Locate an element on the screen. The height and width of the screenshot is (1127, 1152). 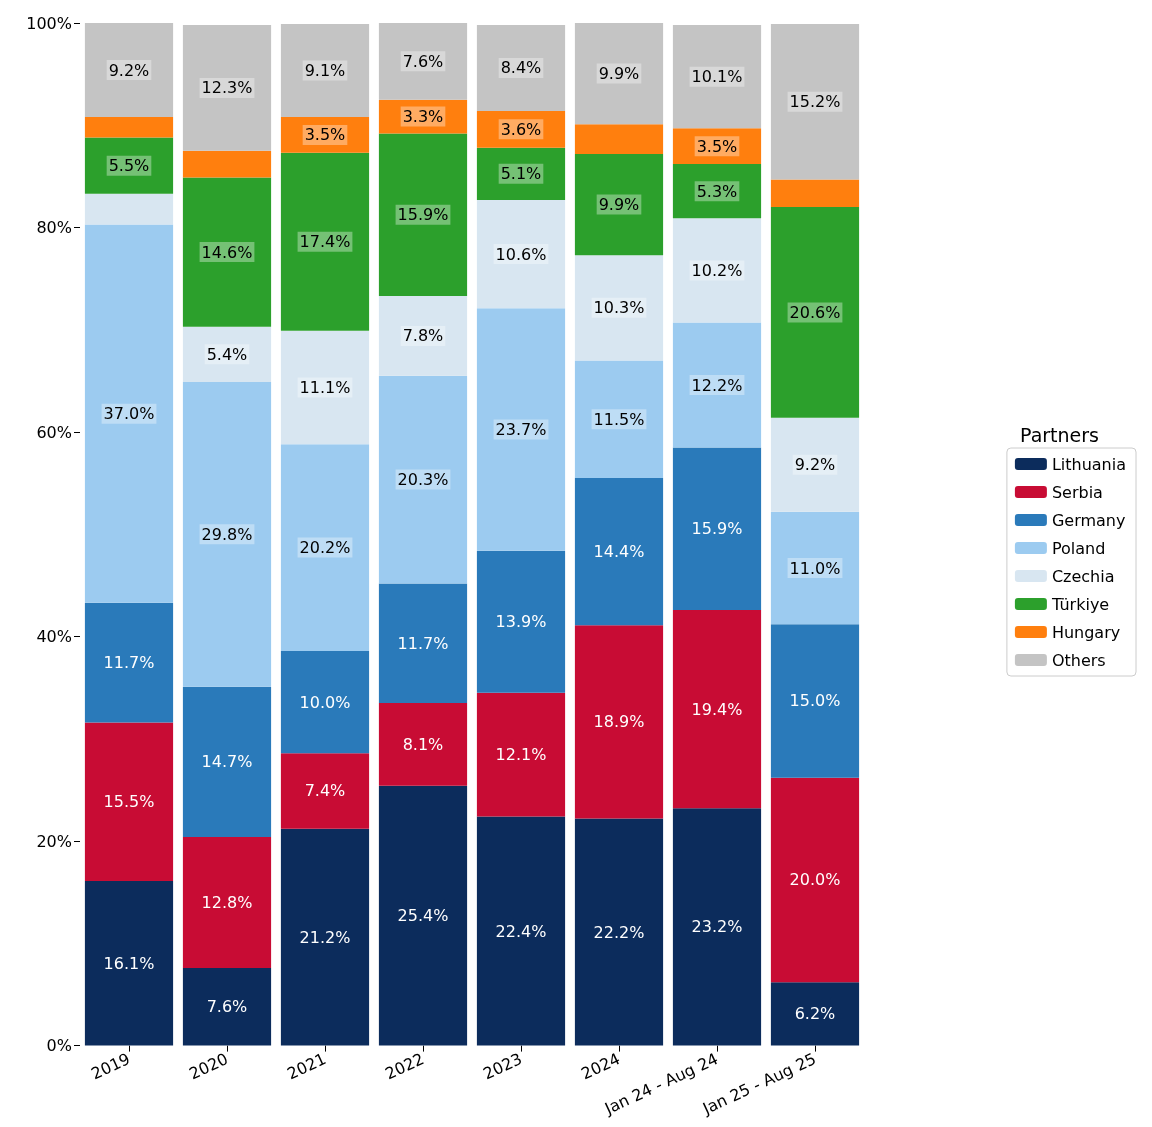
data-label: 12.8% is located at coordinates (227, 902).